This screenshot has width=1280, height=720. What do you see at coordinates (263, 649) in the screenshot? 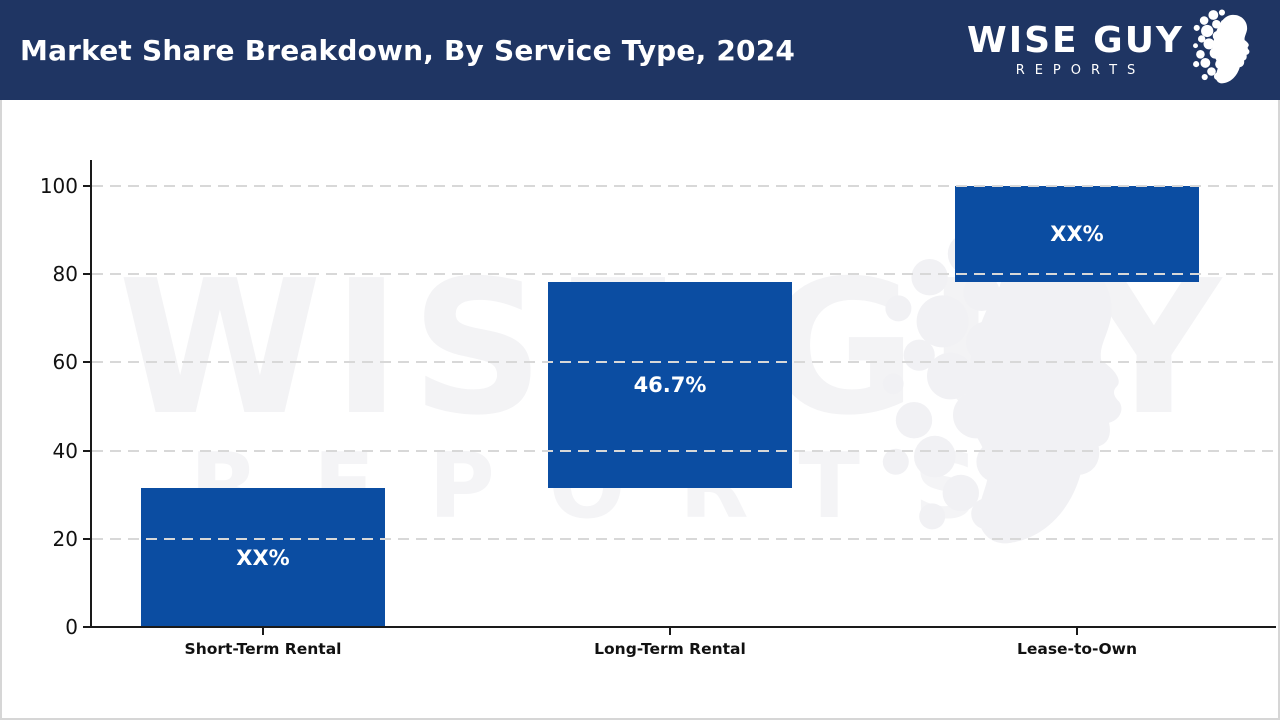
I see `x-axis-category-label: Short-Term Rental` at bounding box center [263, 649].